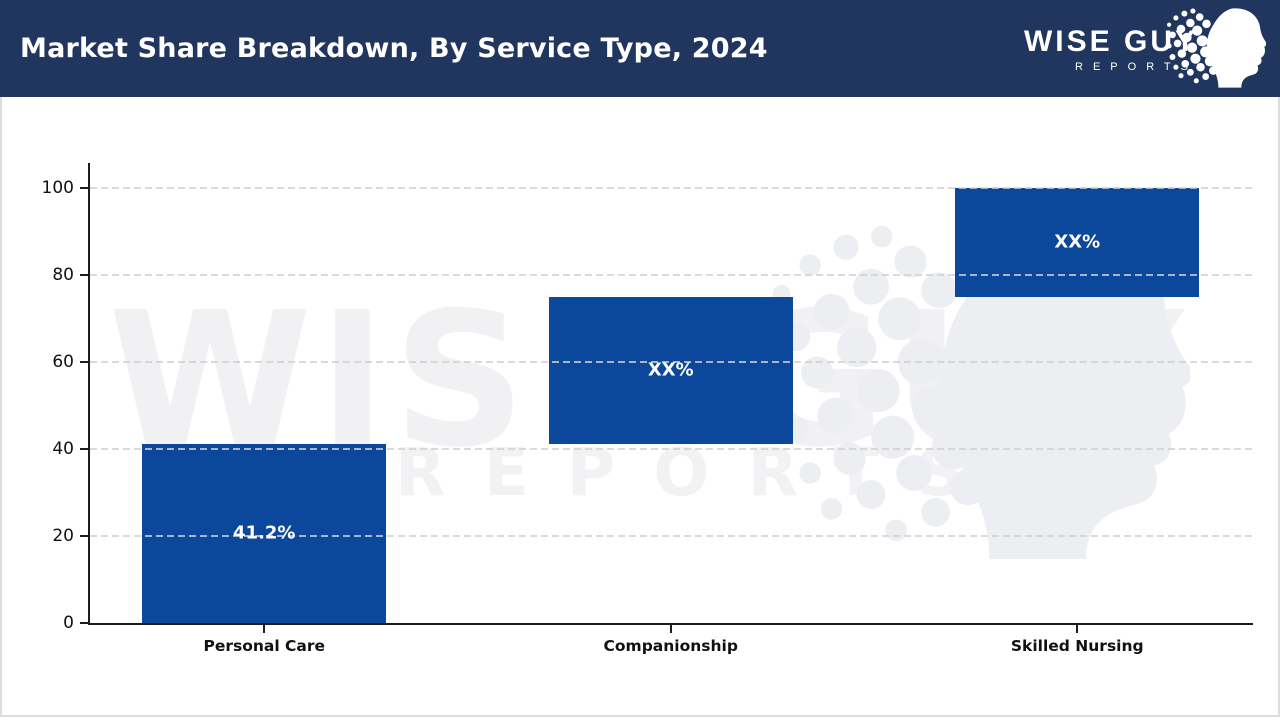  I want to click on bar-value-label-skilled-nursing: XX%, so click(1077, 242).